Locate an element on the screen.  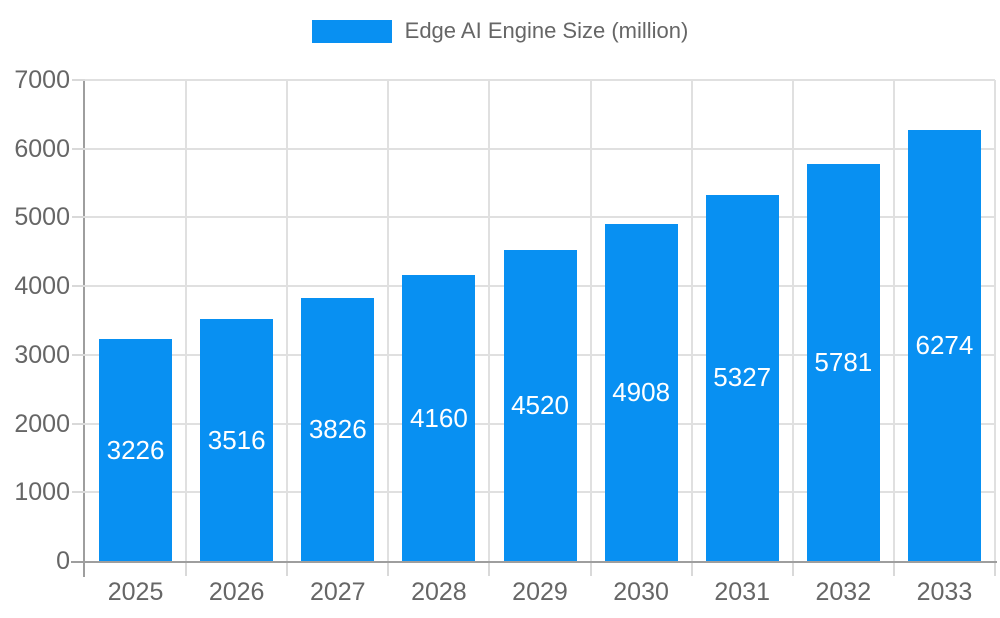
x-axis-label: 2025 is located at coordinates (135, 592).